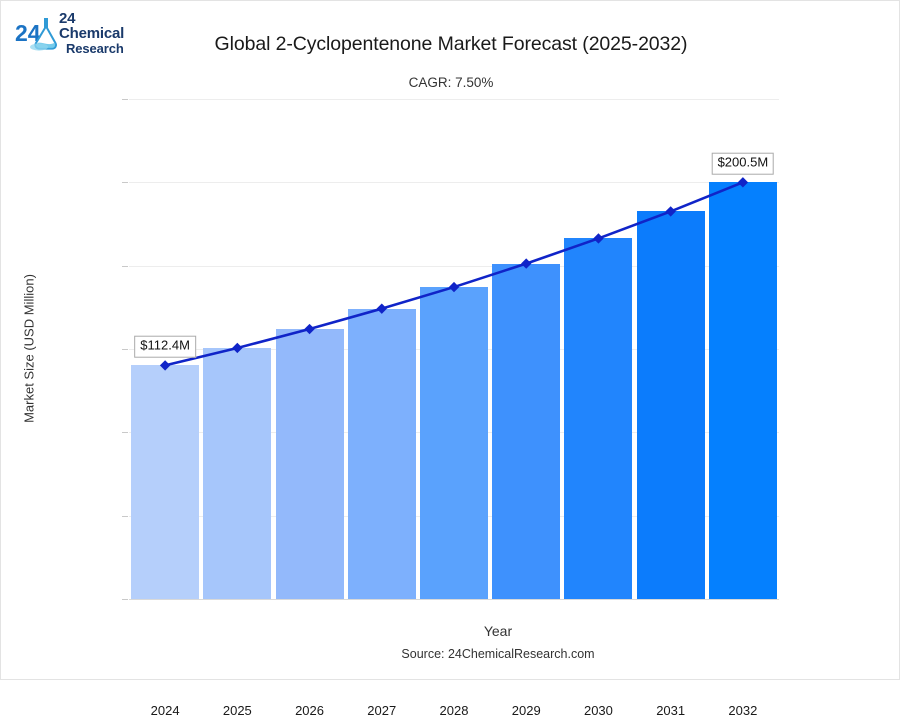 The image size is (900, 718). Describe the element at coordinates (498, 631) in the screenshot. I see `x-axis-title: Year` at that location.